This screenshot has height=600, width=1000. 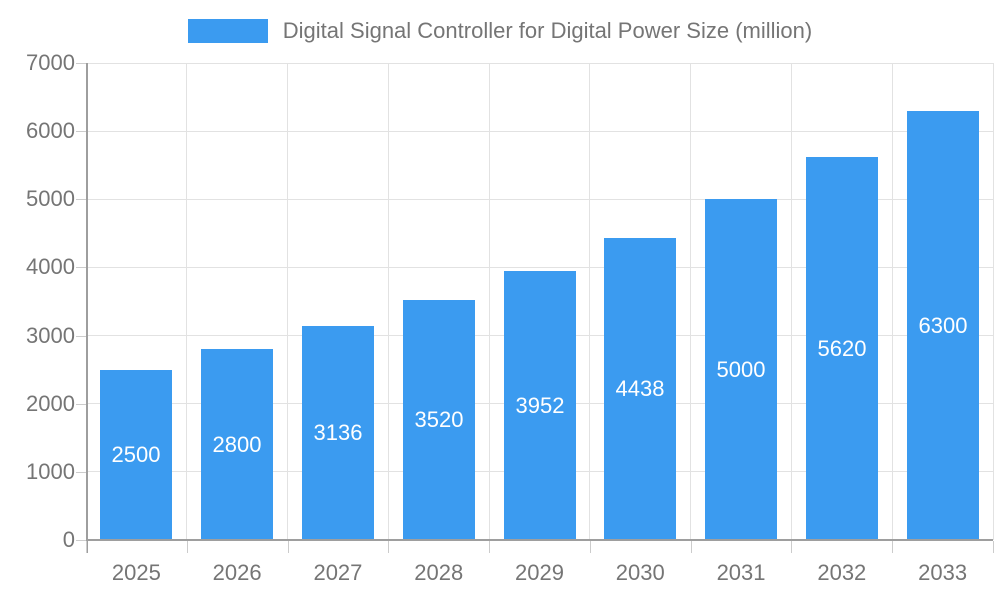 I want to click on bar-2032: 5620, so click(x=842, y=348).